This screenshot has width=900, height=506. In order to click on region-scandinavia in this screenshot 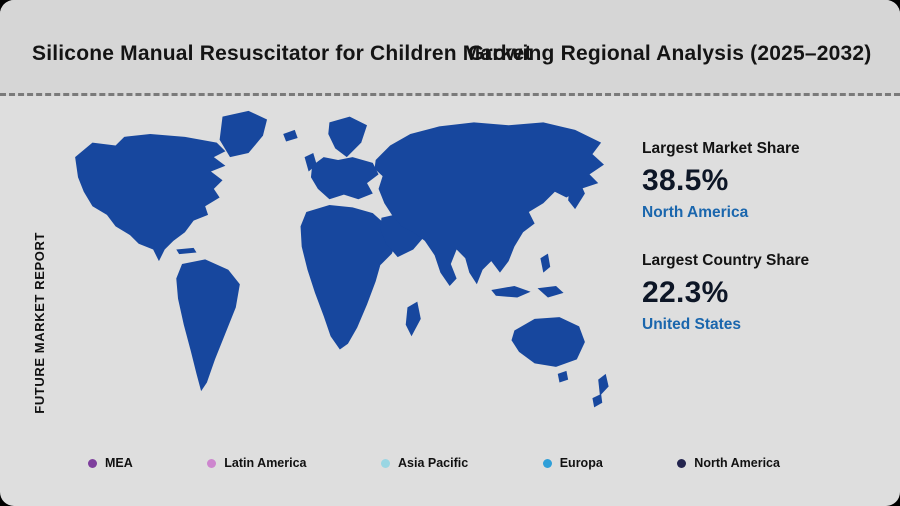, I will do `click(348, 137)`.